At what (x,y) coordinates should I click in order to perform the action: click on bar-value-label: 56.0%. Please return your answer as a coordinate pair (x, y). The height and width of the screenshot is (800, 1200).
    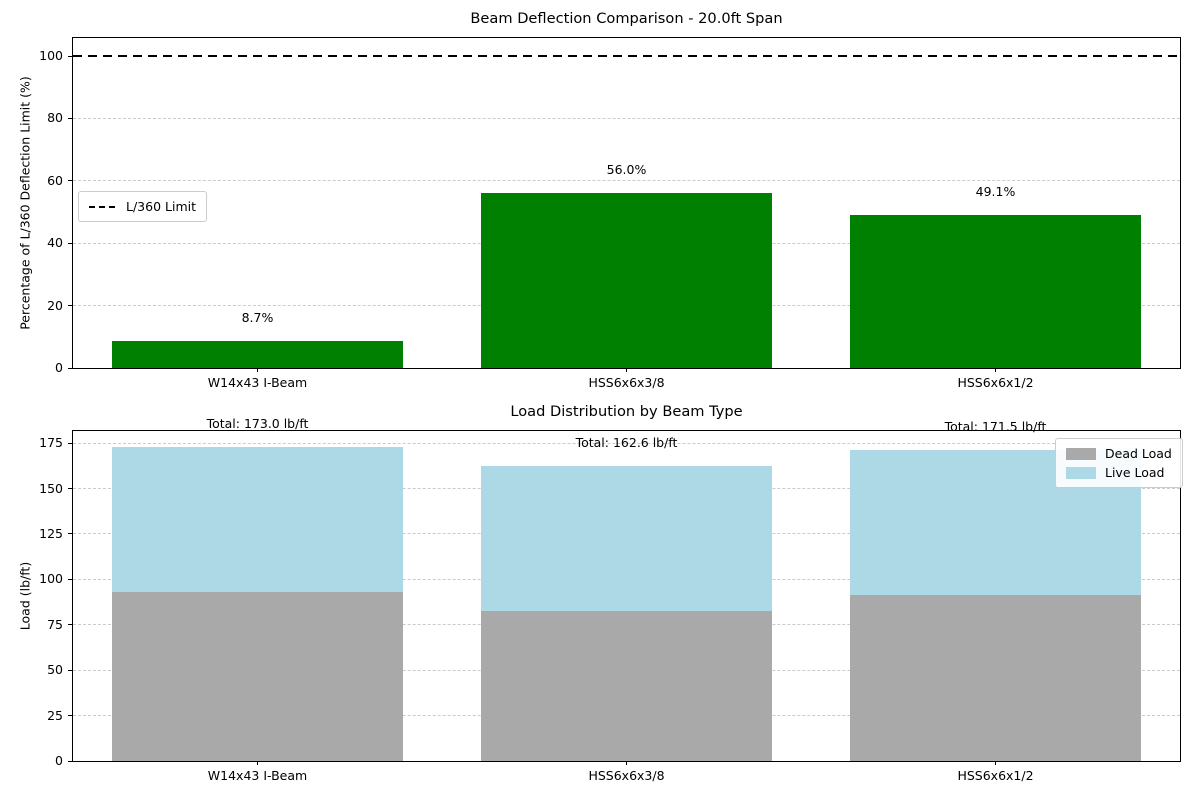
    Looking at the image, I should click on (626, 170).